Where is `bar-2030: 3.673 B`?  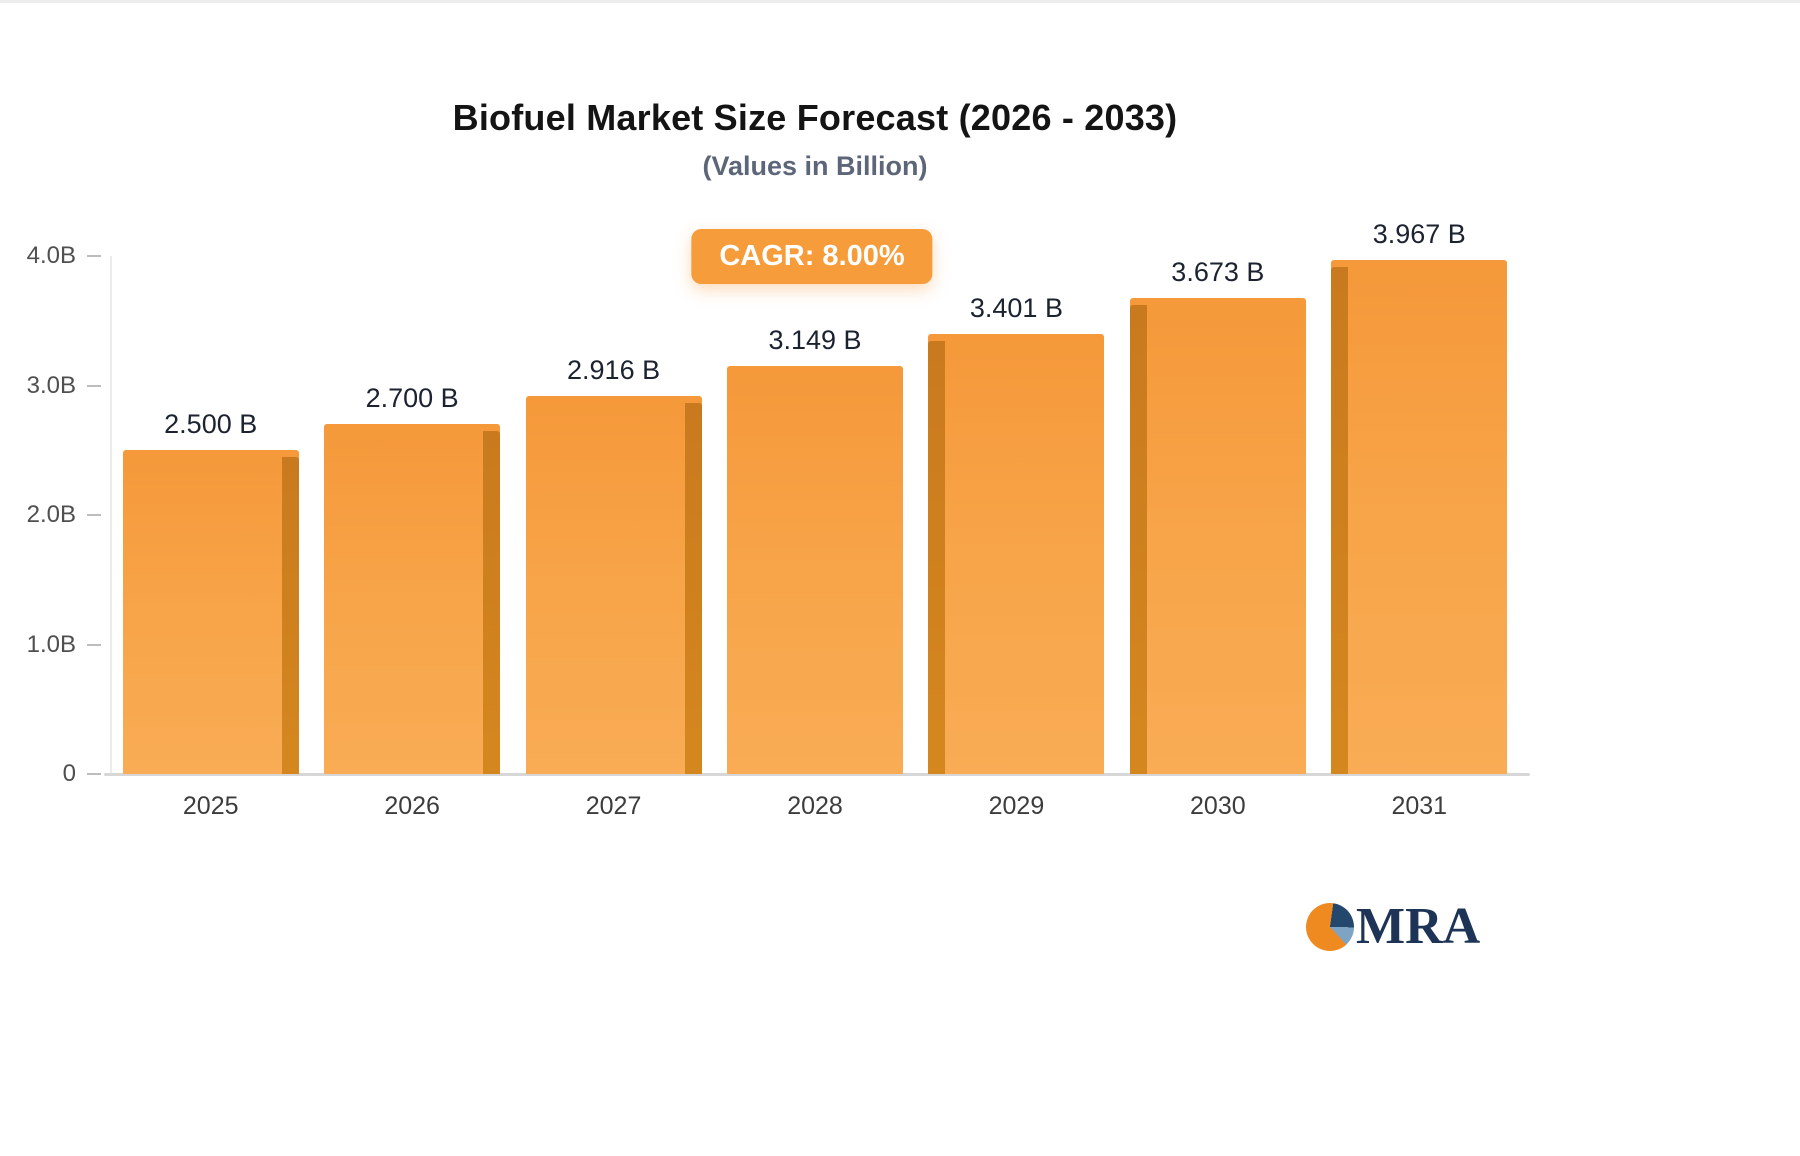 bar-2030: 3.673 B is located at coordinates (1217, 515).